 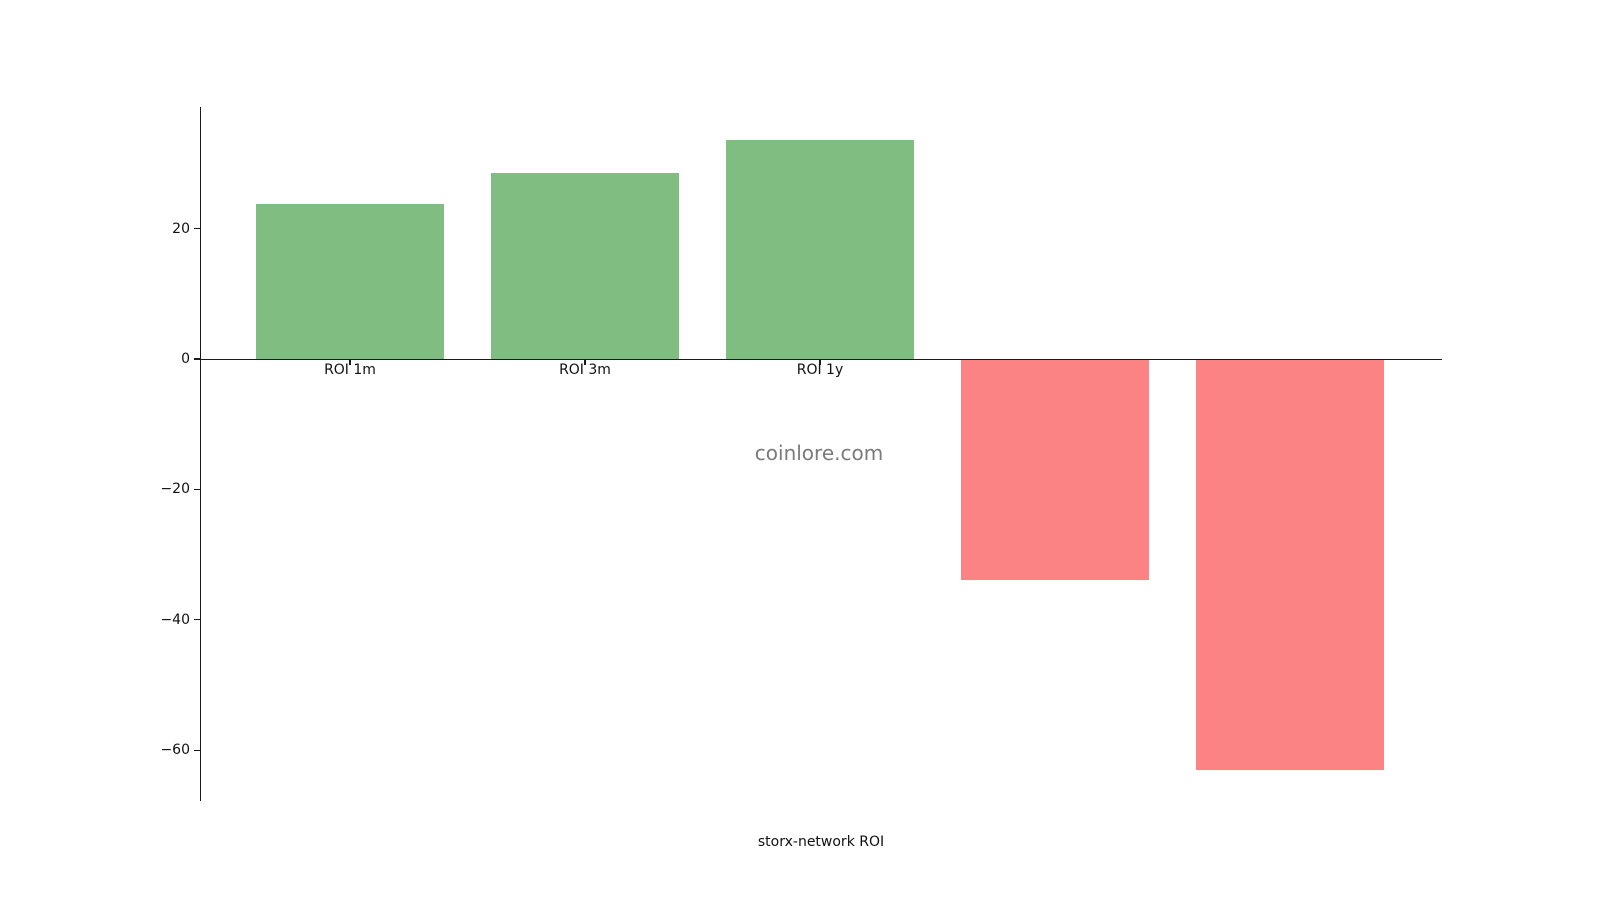 What do you see at coordinates (820, 249) in the screenshot?
I see `bar-ROI 1y` at bounding box center [820, 249].